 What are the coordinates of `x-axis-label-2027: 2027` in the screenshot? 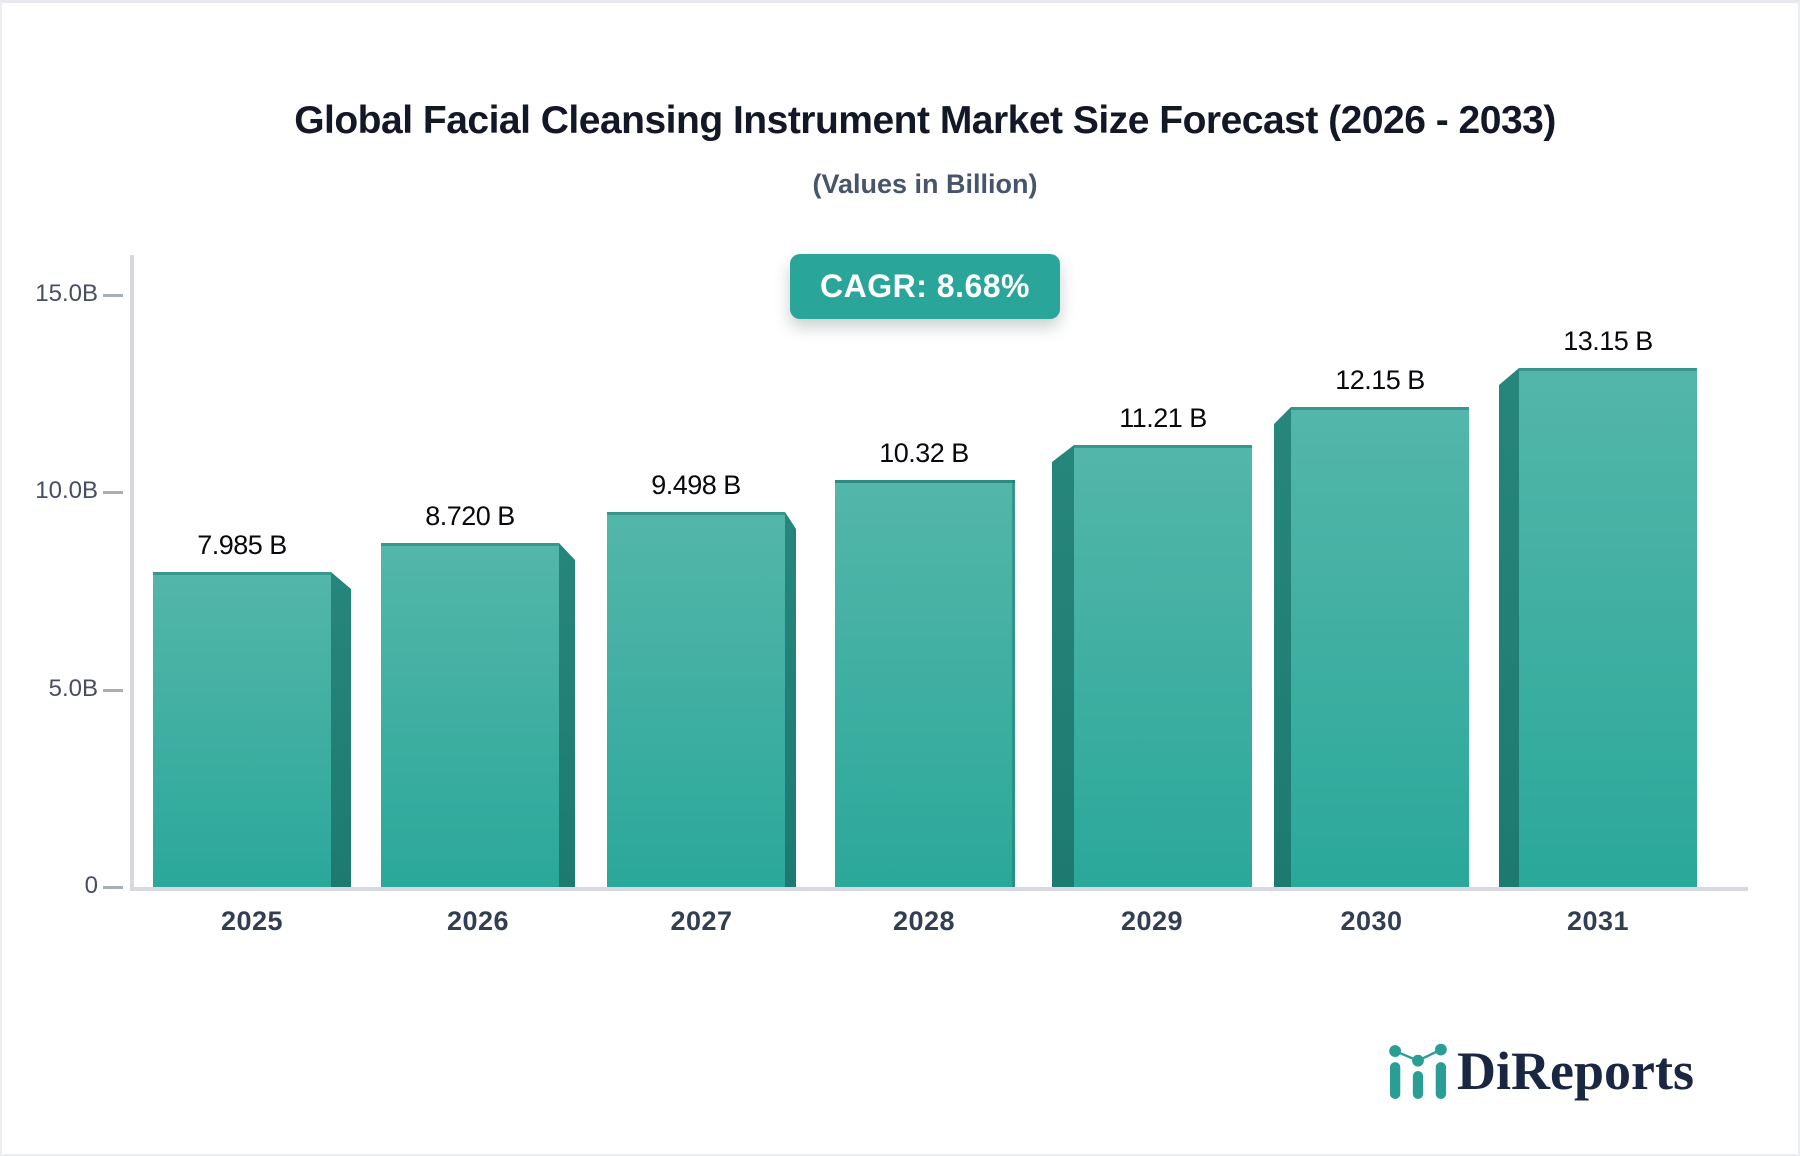 It's located at (701, 921).